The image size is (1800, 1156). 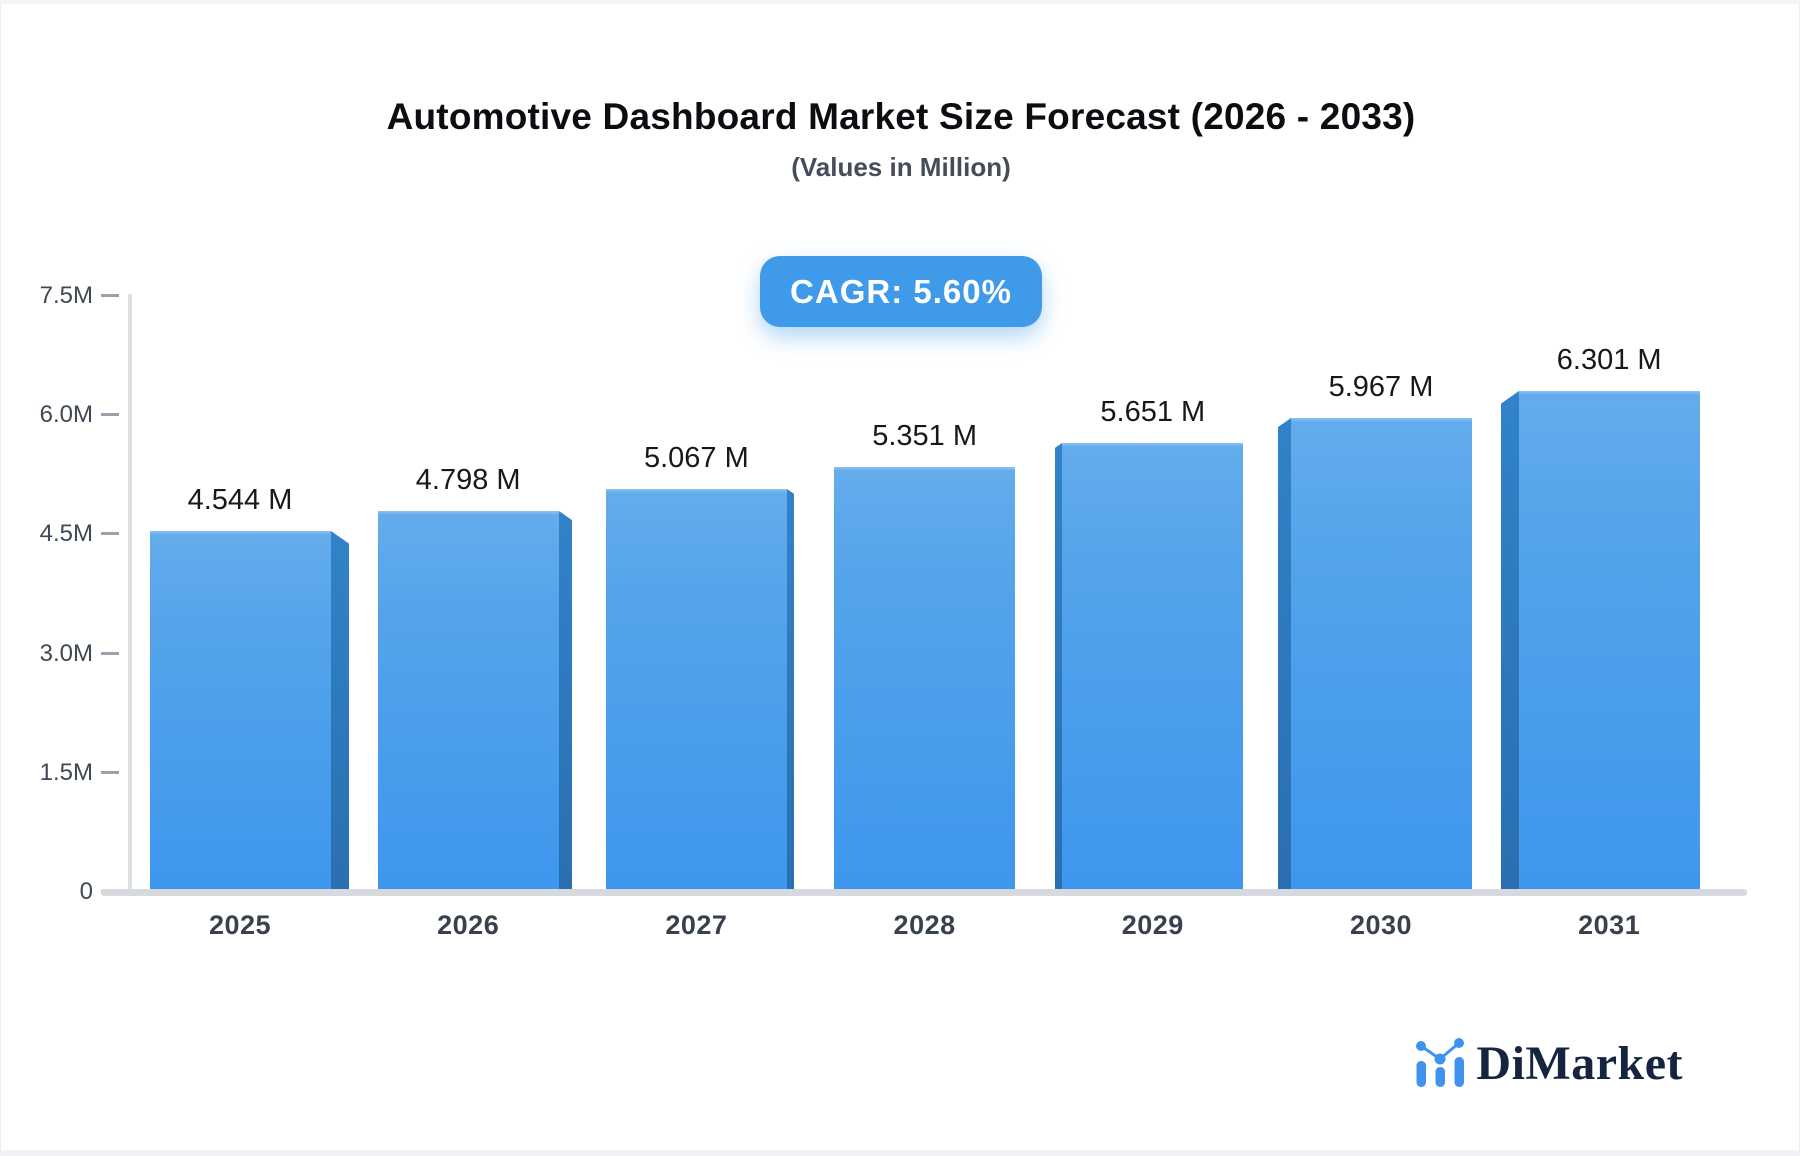 What do you see at coordinates (696, 458) in the screenshot?
I see `bar-value-label: 5.067 M` at bounding box center [696, 458].